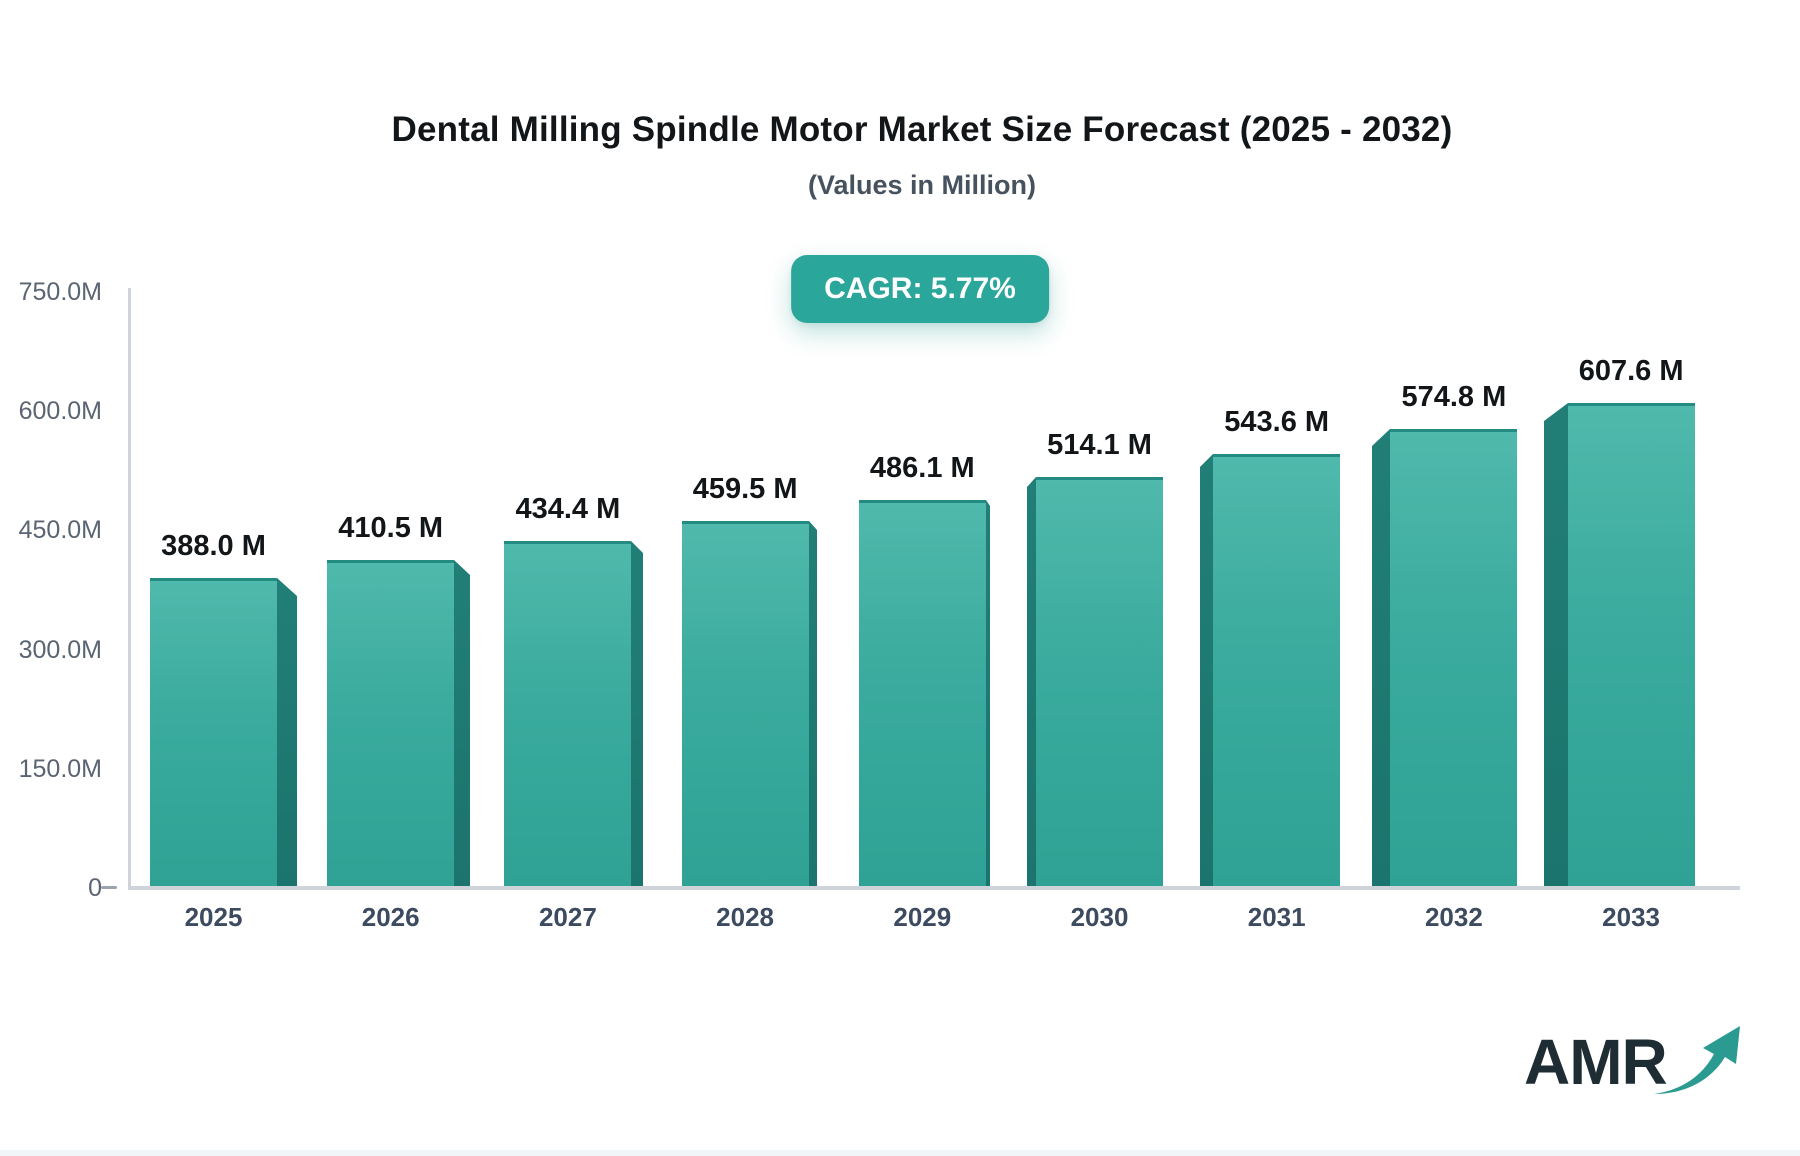  What do you see at coordinates (390, 723) in the screenshot?
I see `bar-2026` at bounding box center [390, 723].